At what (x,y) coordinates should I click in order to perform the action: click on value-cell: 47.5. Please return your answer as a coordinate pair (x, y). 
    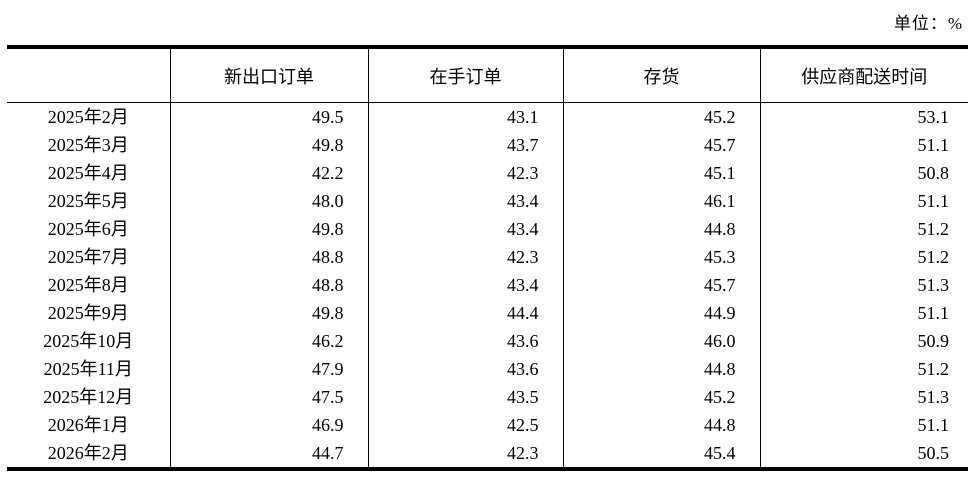
    Looking at the image, I should click on (268, 397).